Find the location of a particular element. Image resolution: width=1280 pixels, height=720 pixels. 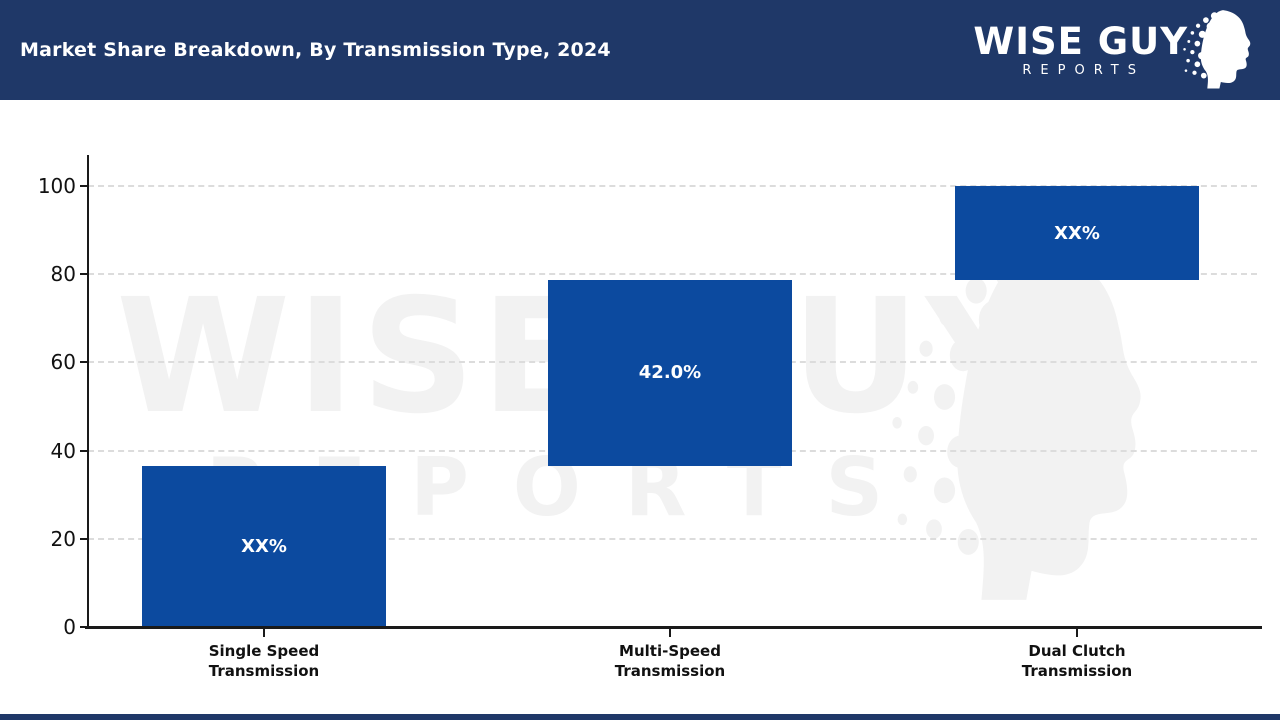

y-axis-tick-label: 40 is located at coordinates (63, 450).